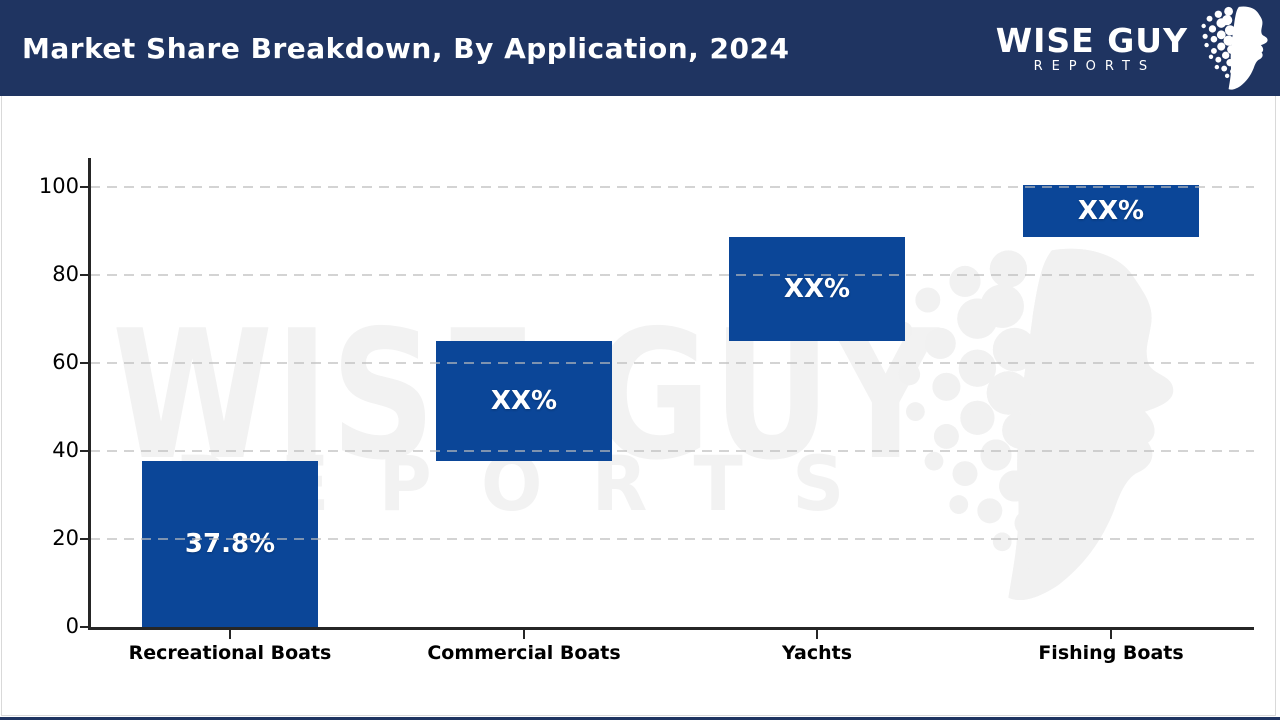 This screenshot has height=720, width=1280. What do you see at coordinates (640, 718) in the screenshot?
I see `bottom-accent-strip` at bounding box center [640, 718].